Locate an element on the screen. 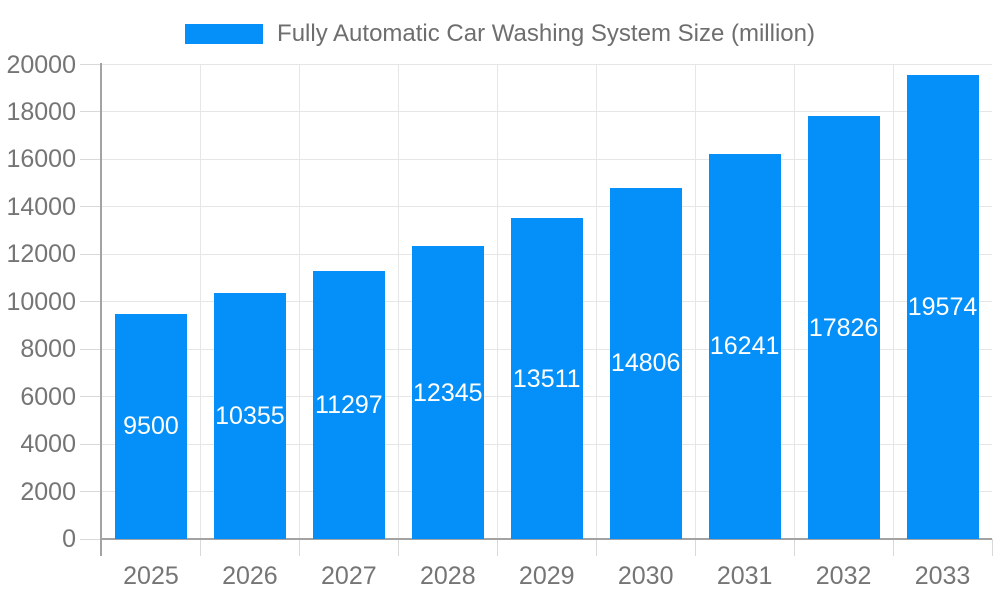  bar-value-label: 10355 is located at coordinates (250, 416).